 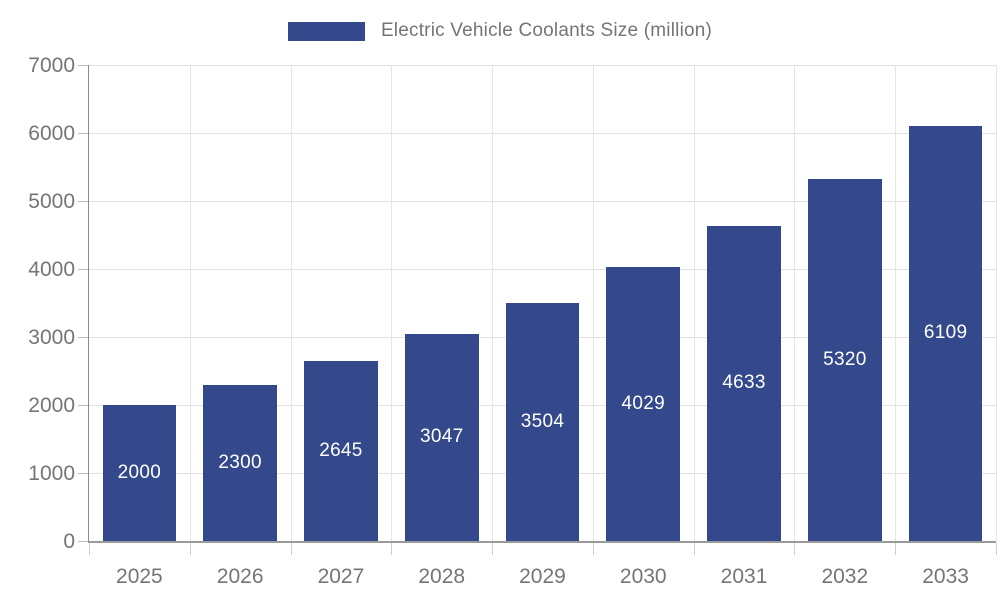 What do you see at coordinates (51, 337) in the screenshot?
I see `y-tick-label: 3000` at bounding box center [51, 337].